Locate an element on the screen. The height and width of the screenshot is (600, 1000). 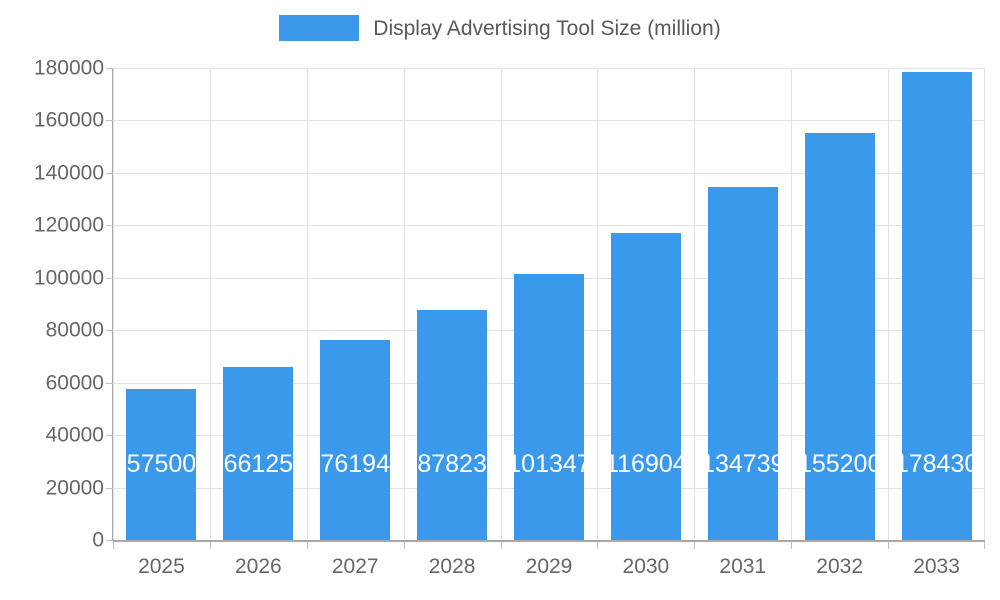
legend-swatch-icon is located at coordinates (319, 28).